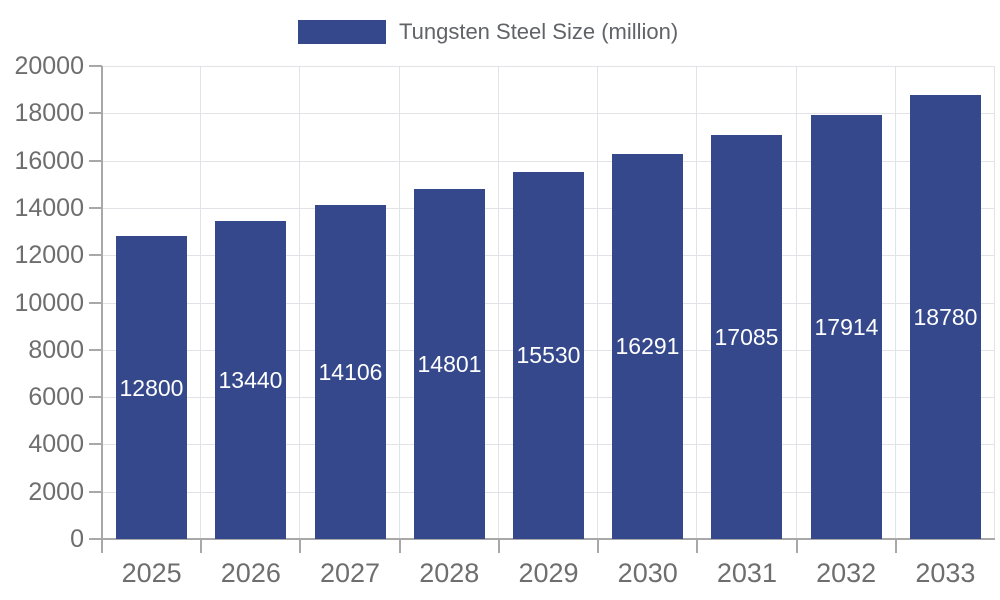  I want to click on bar: 17085, so click(746, 336).